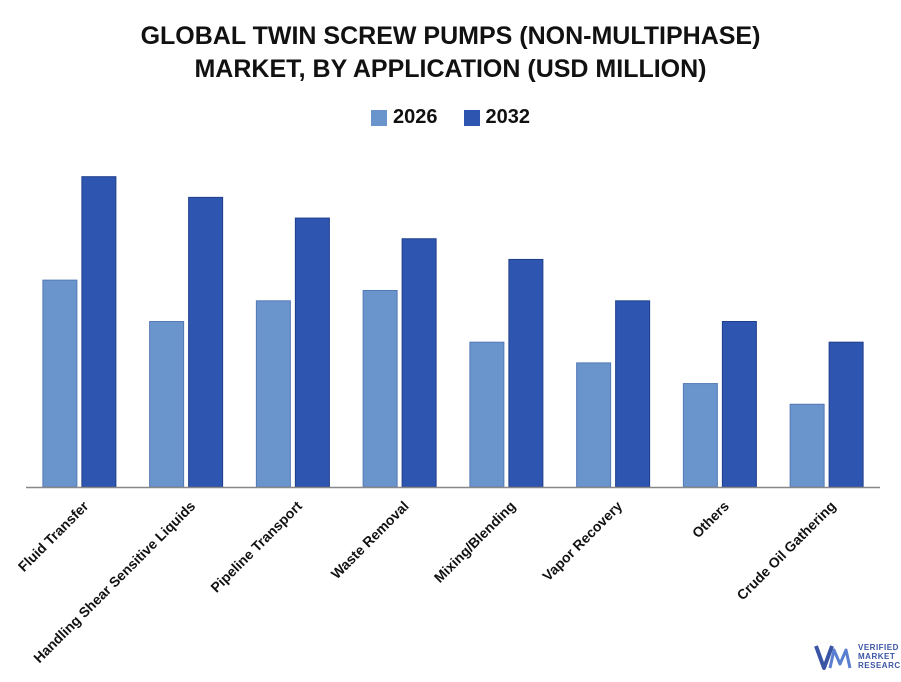 The width and height of the screenshot is (901, 682). What do you see at coordinates (450, 36) in the screenshot?
I see `chart-title-line-1: GLOBAL TWIN SCREW PUMPS (NON-MULTIPHASE)` at bounding box center [450, 36].